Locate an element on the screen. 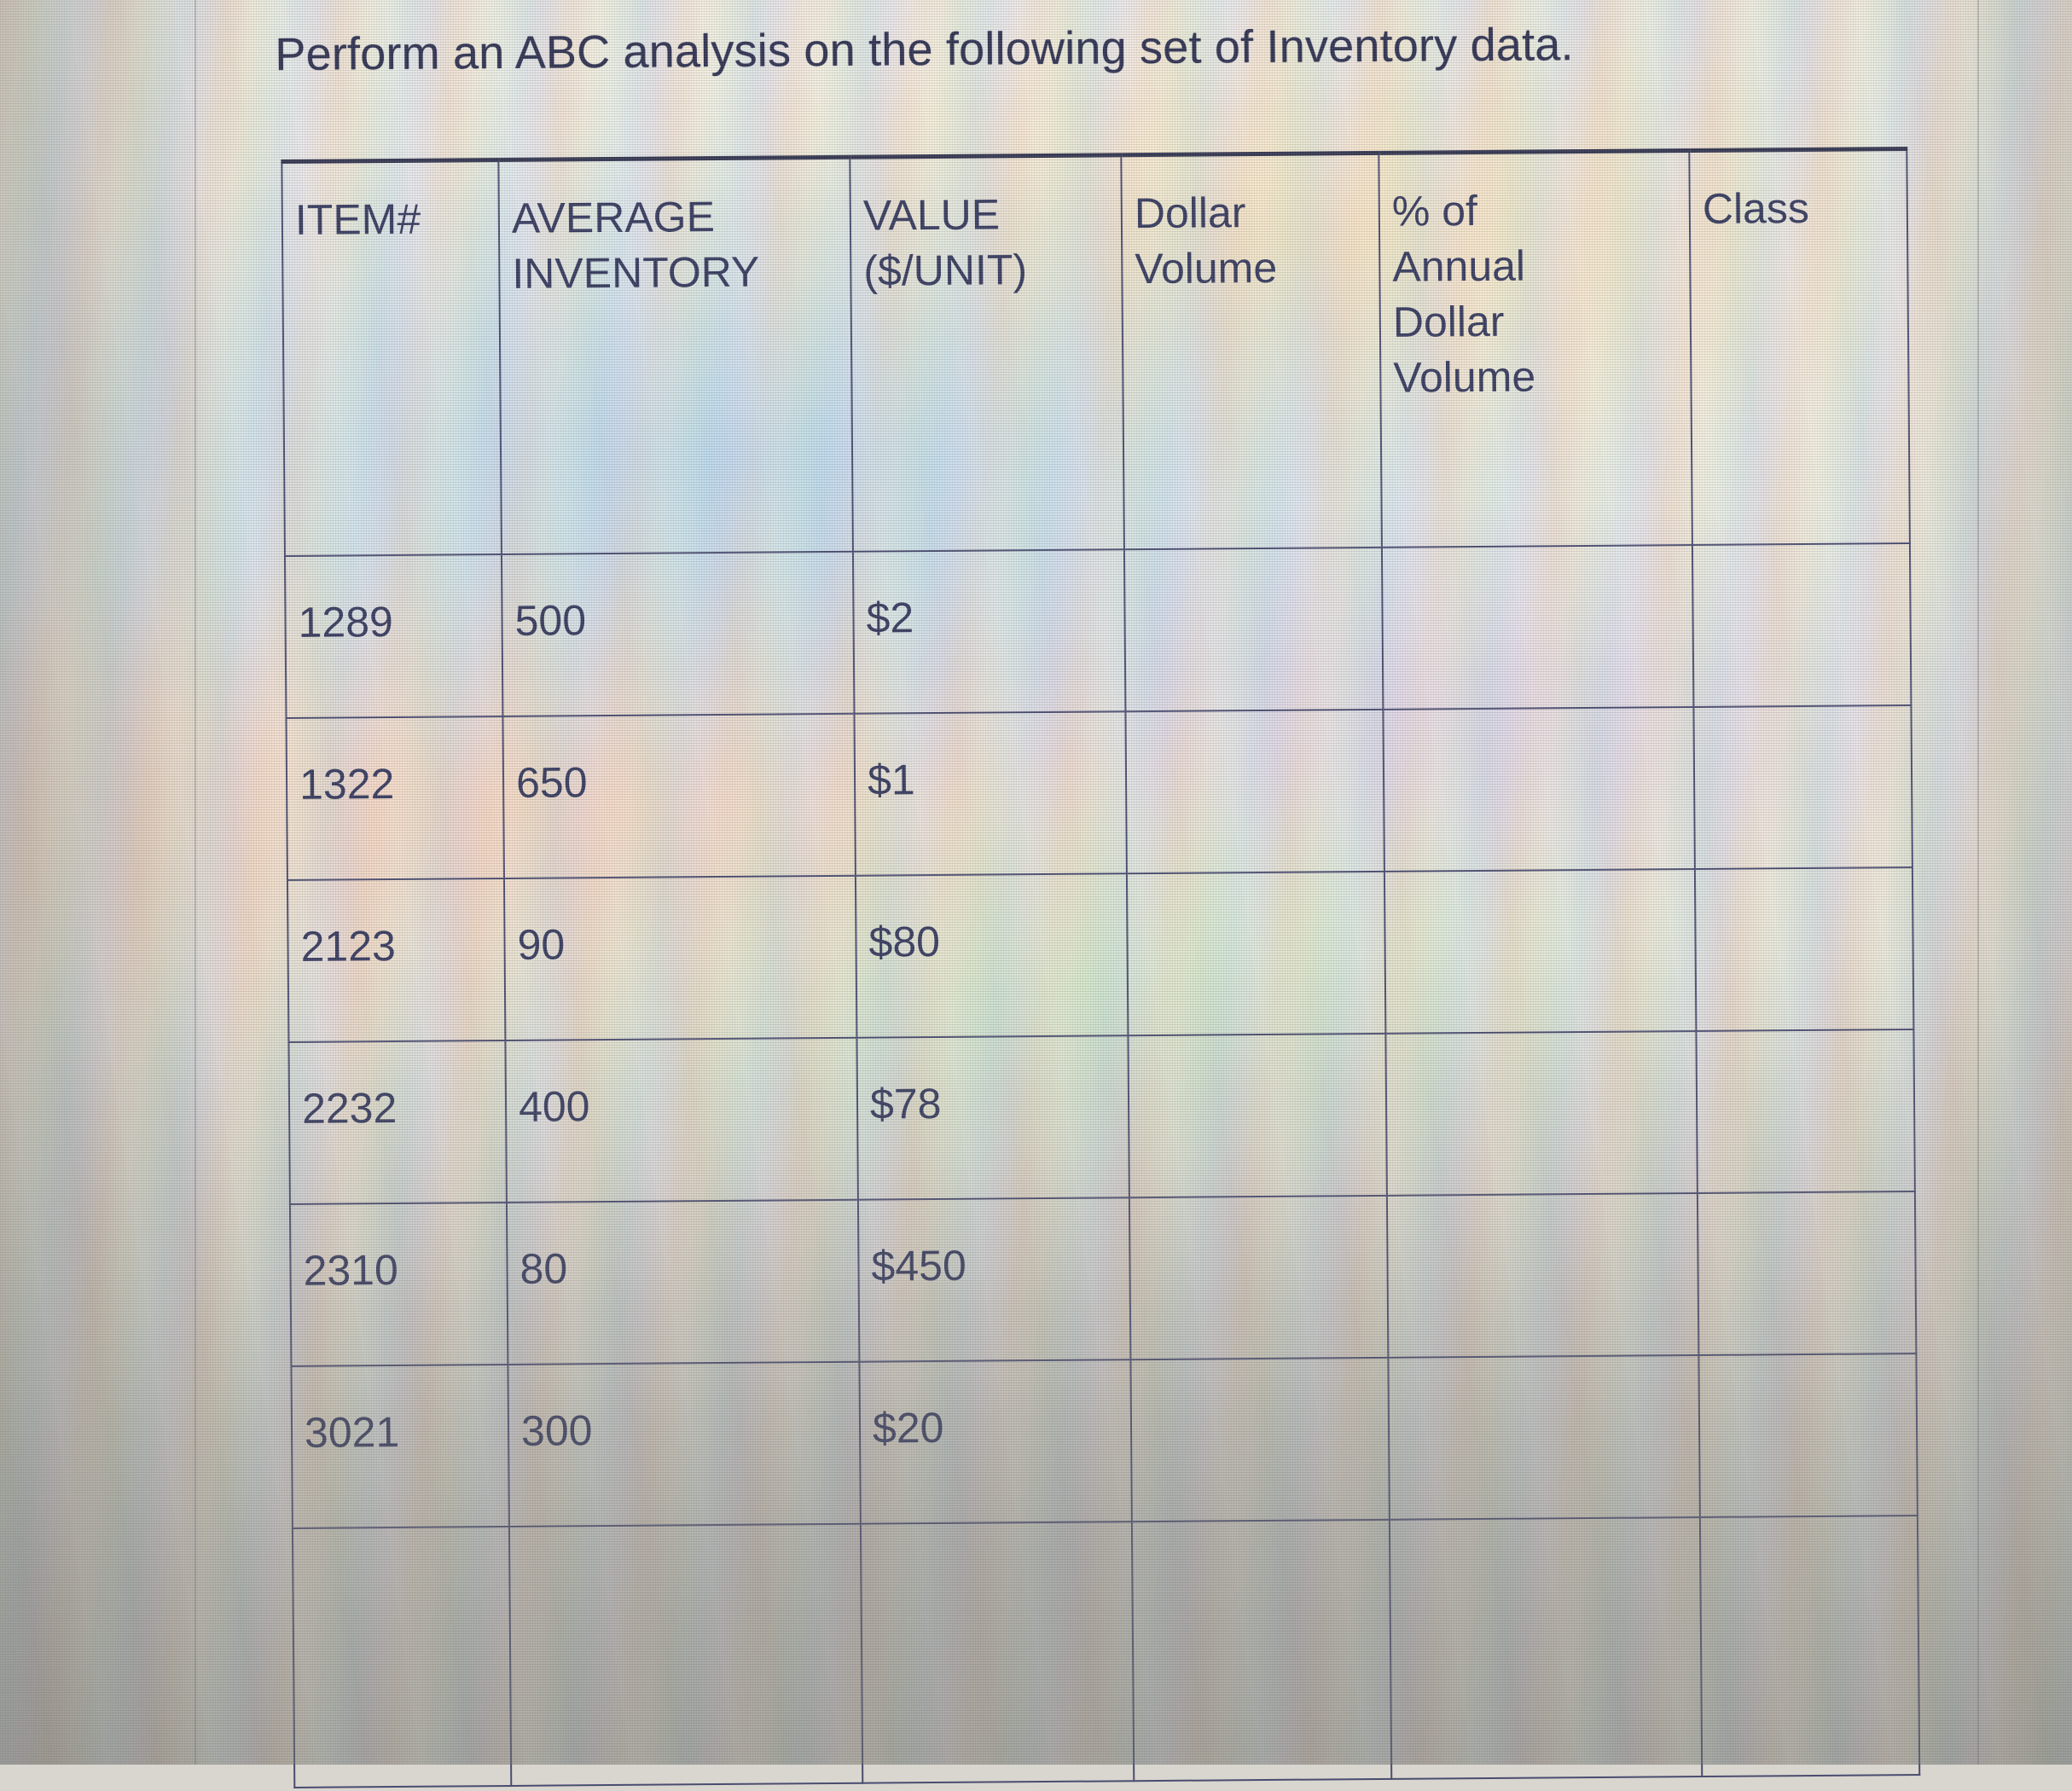 The image size is (2072, 1791). table-row: 2232 400 $78 is located at coordinates (1101, 1116).